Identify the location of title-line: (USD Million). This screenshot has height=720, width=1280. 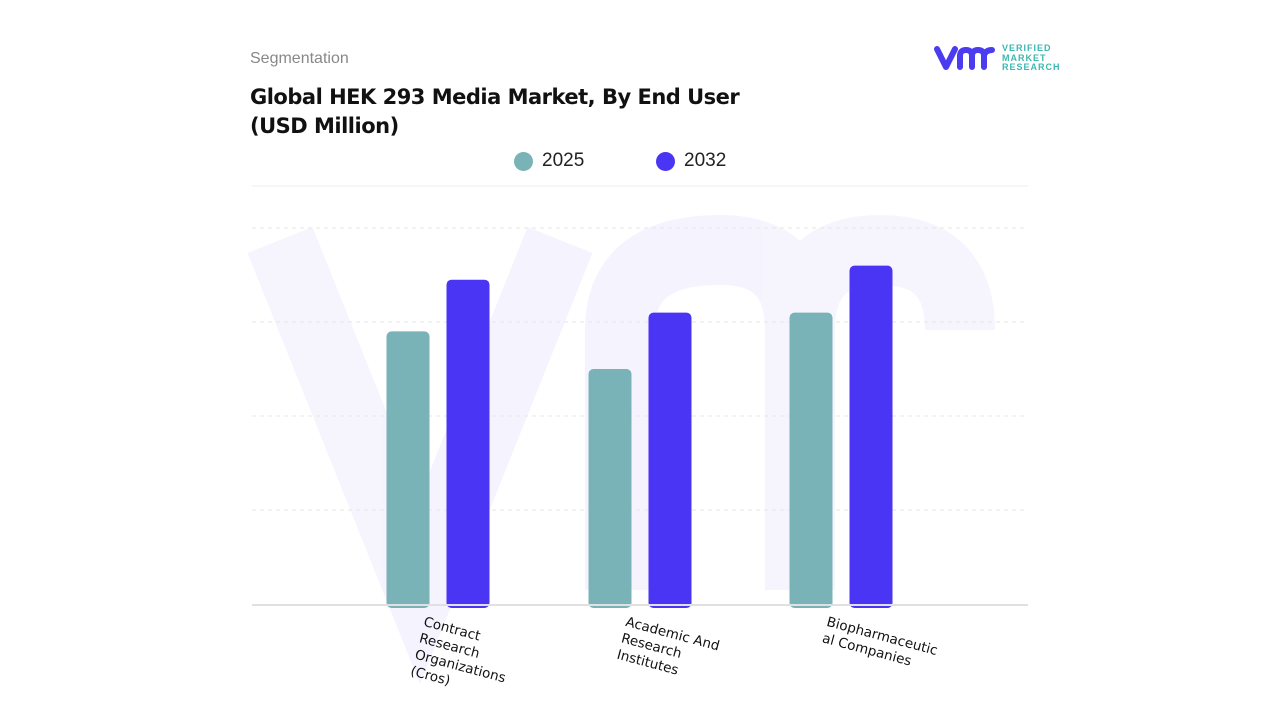
(324, 126).